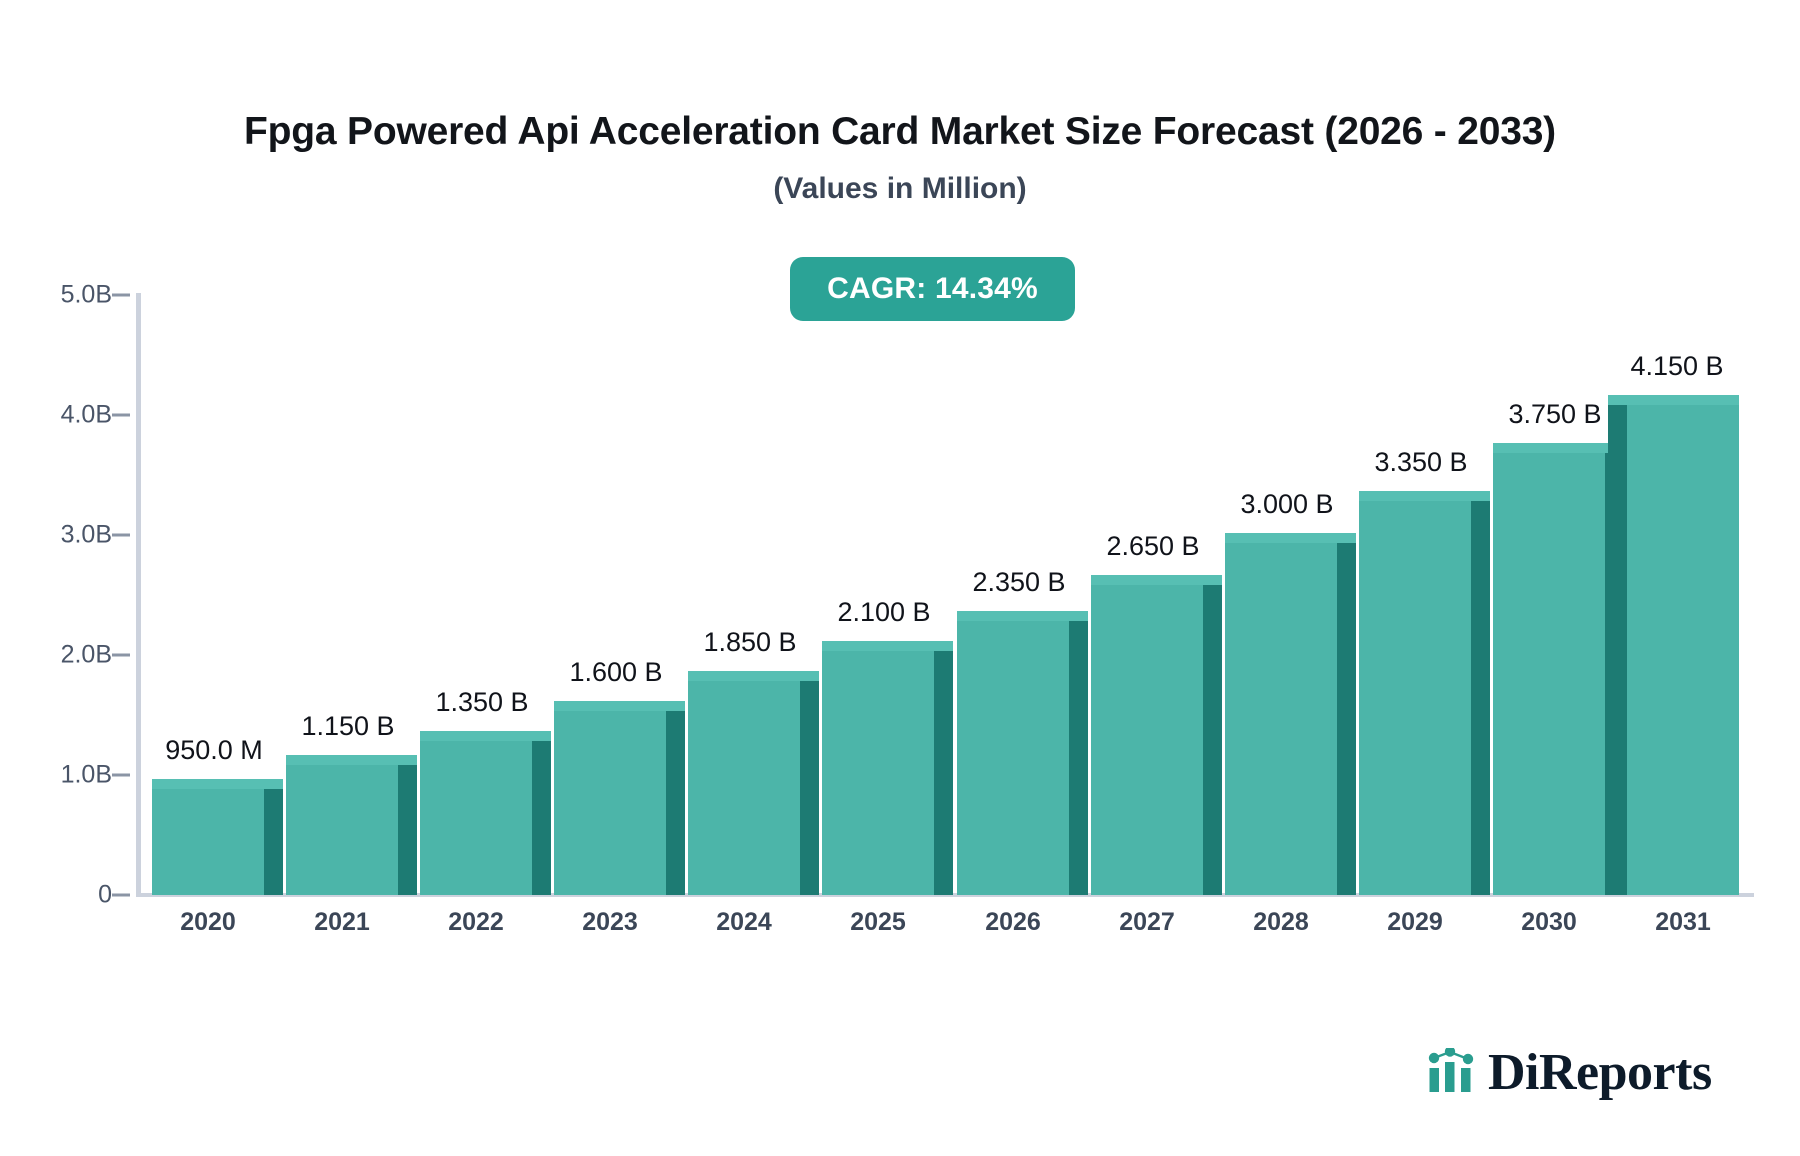  I want to click on bar-value-label: 1.600 B, so click(616, 672).